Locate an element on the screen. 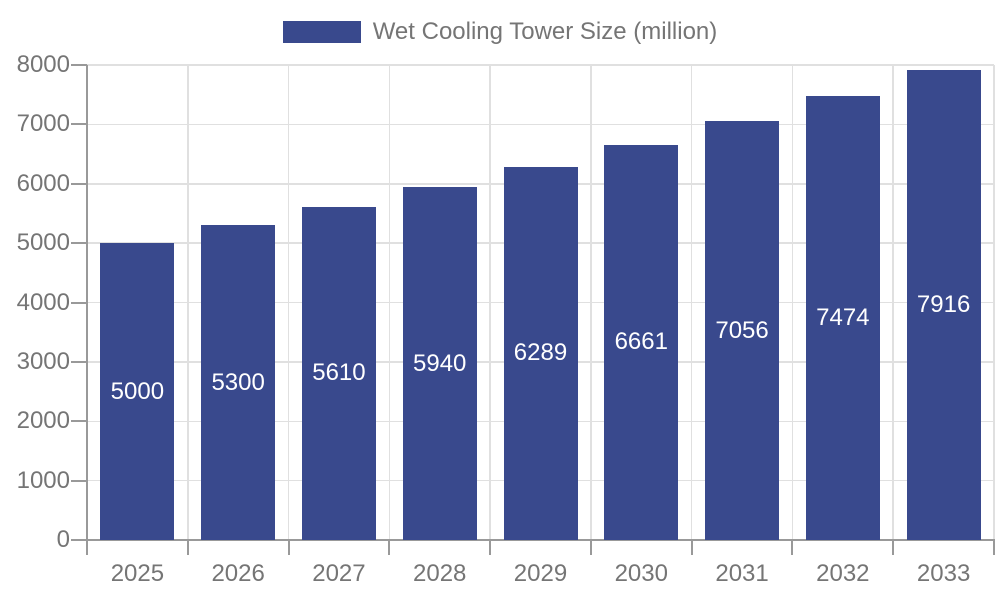  bar-2029 is located at coordinates (540, 353).